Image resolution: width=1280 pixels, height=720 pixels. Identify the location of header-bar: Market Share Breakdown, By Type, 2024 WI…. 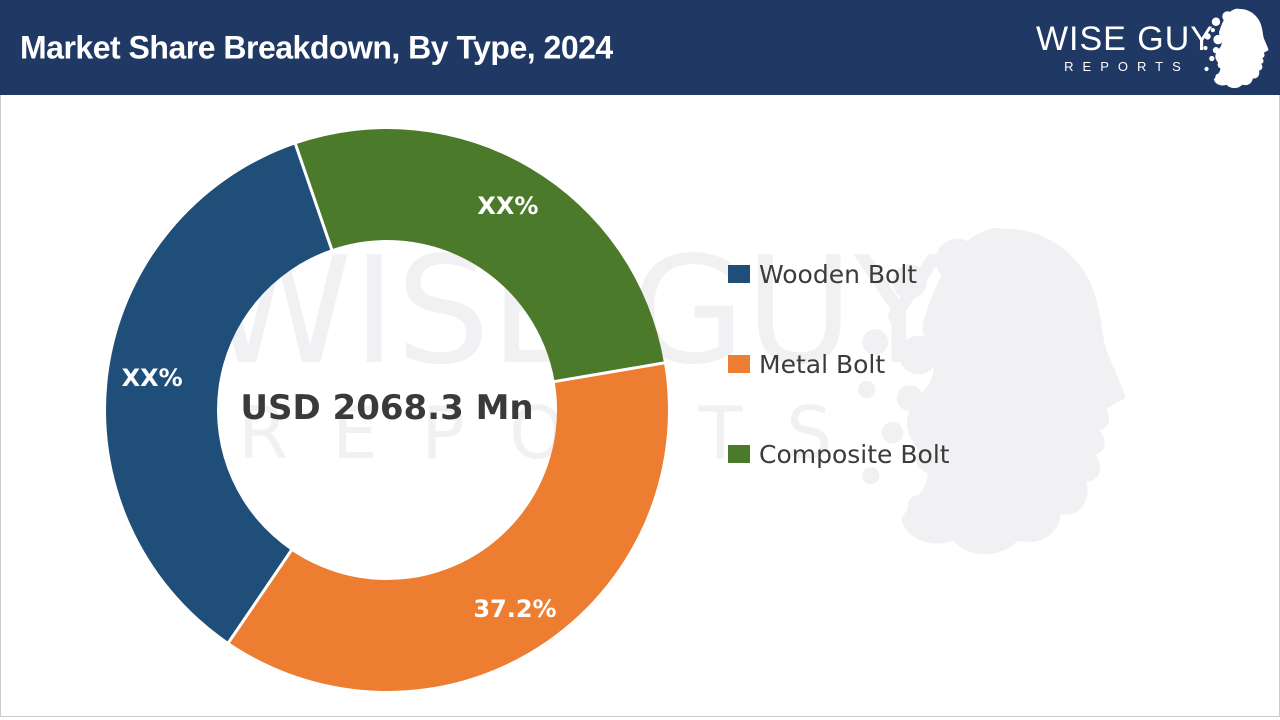
(640, 47).